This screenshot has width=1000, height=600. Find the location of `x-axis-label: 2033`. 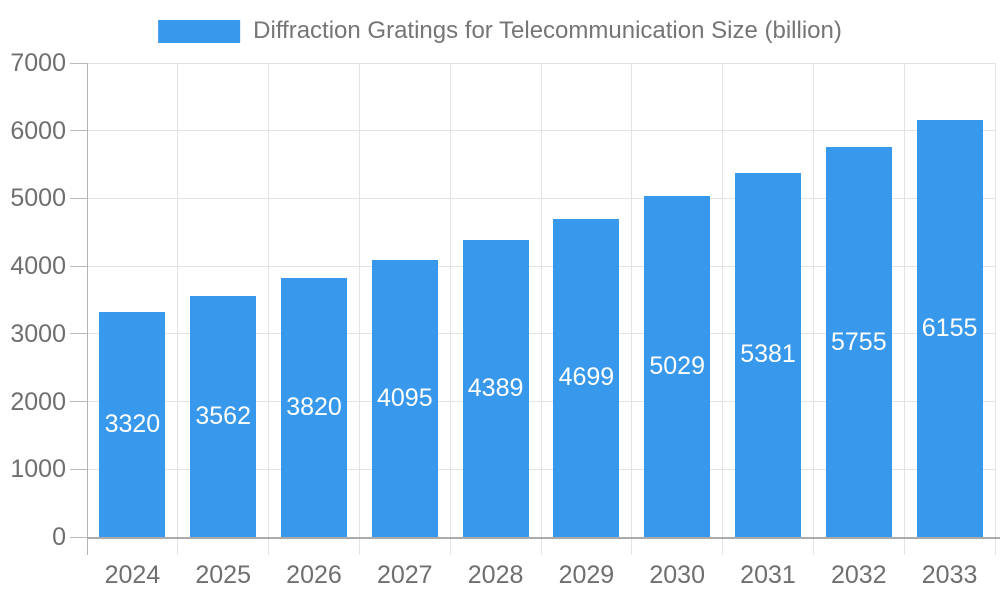

x-axis-label: 2033 is located at coordinates (949, 575).